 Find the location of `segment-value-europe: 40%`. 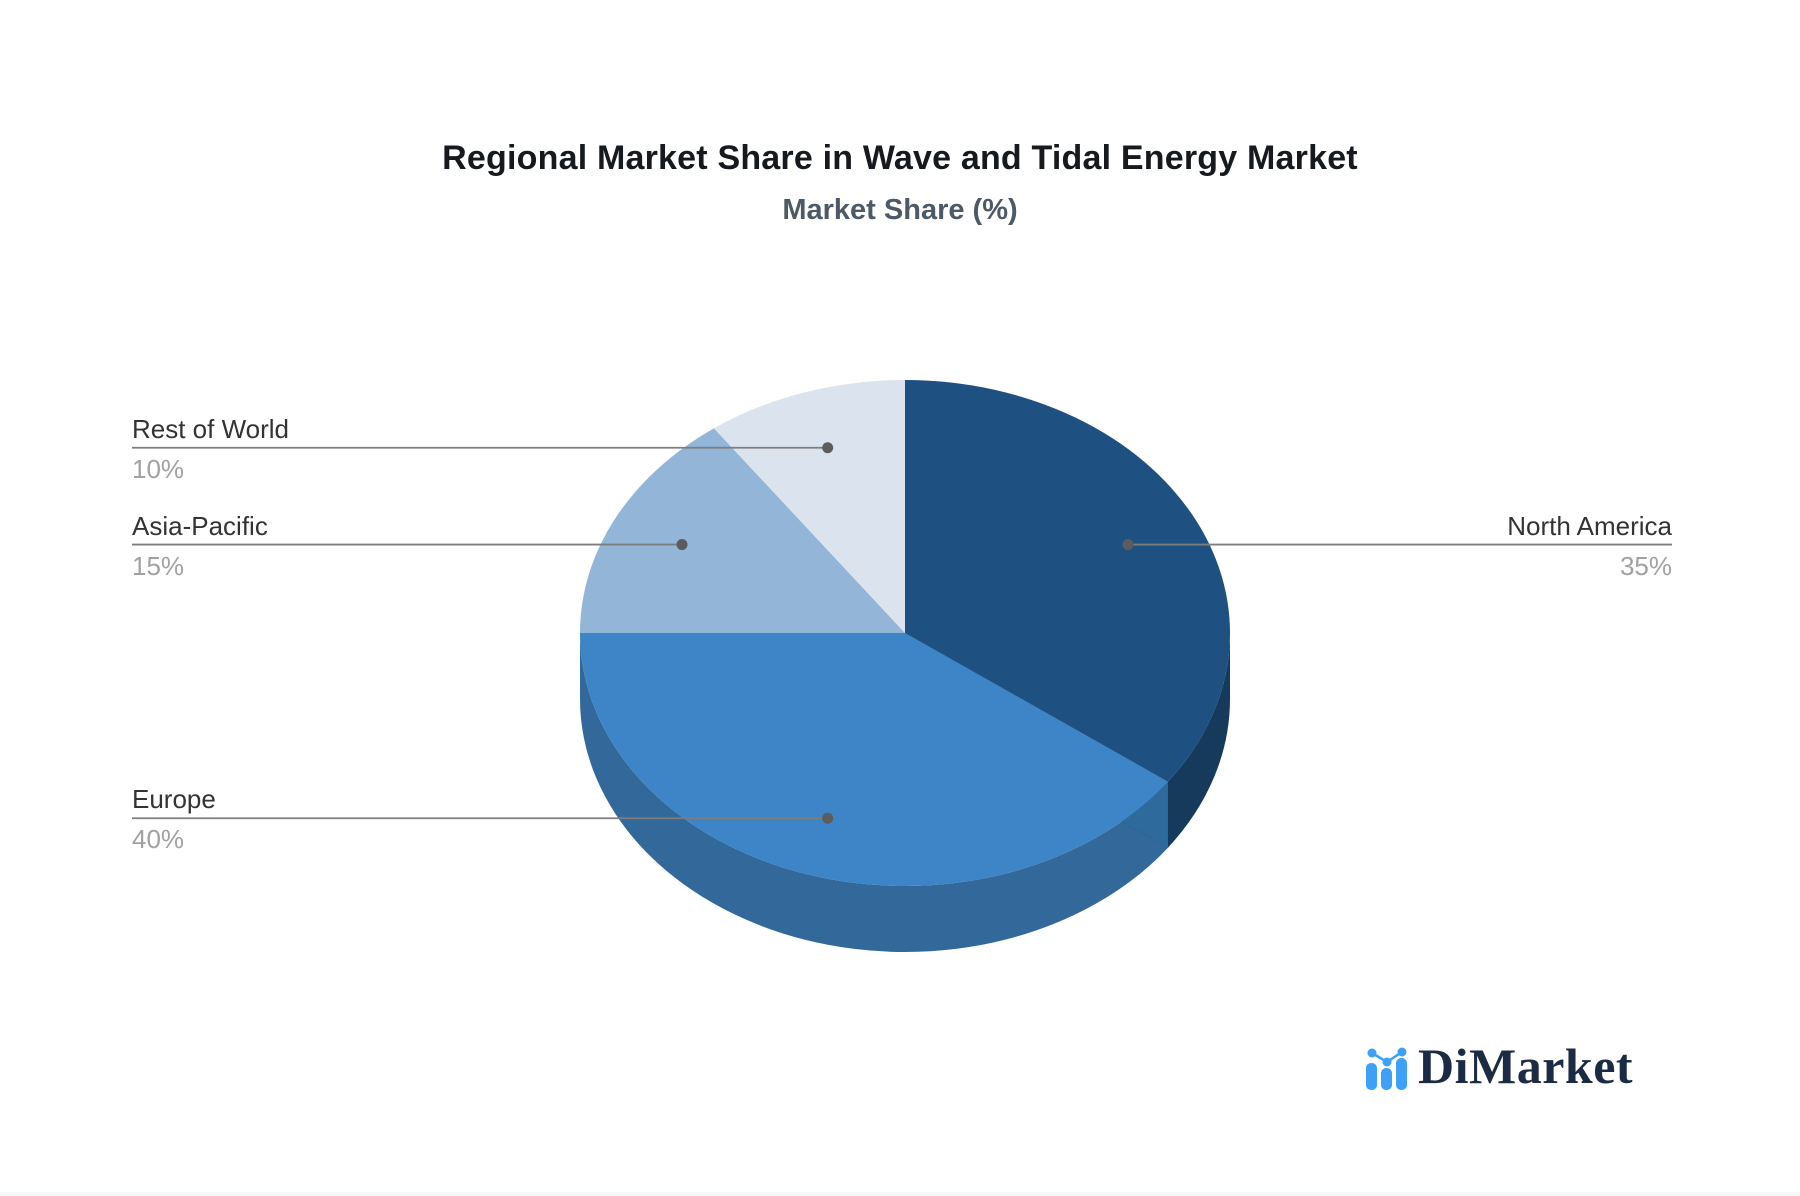

segment-value-europe: 40% is located at coordinates (158, 839).